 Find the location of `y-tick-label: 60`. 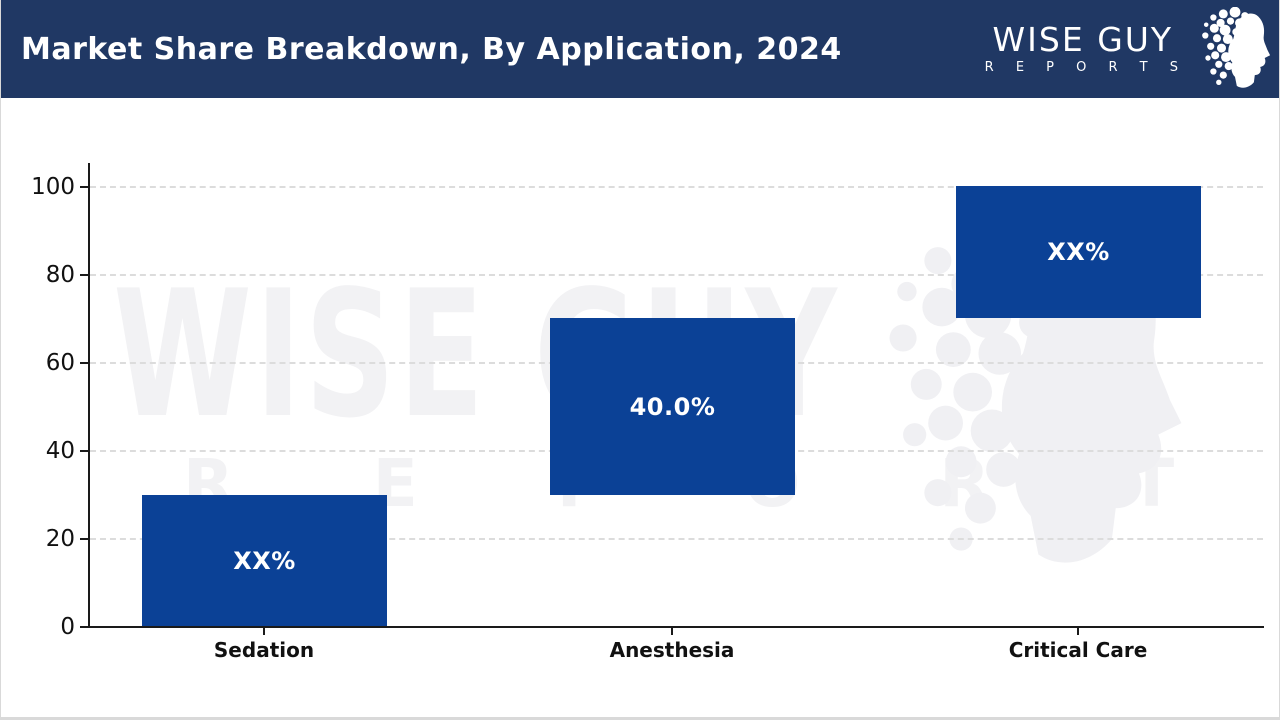

y-tick-label: 60 is located at coordinates (60, 363).